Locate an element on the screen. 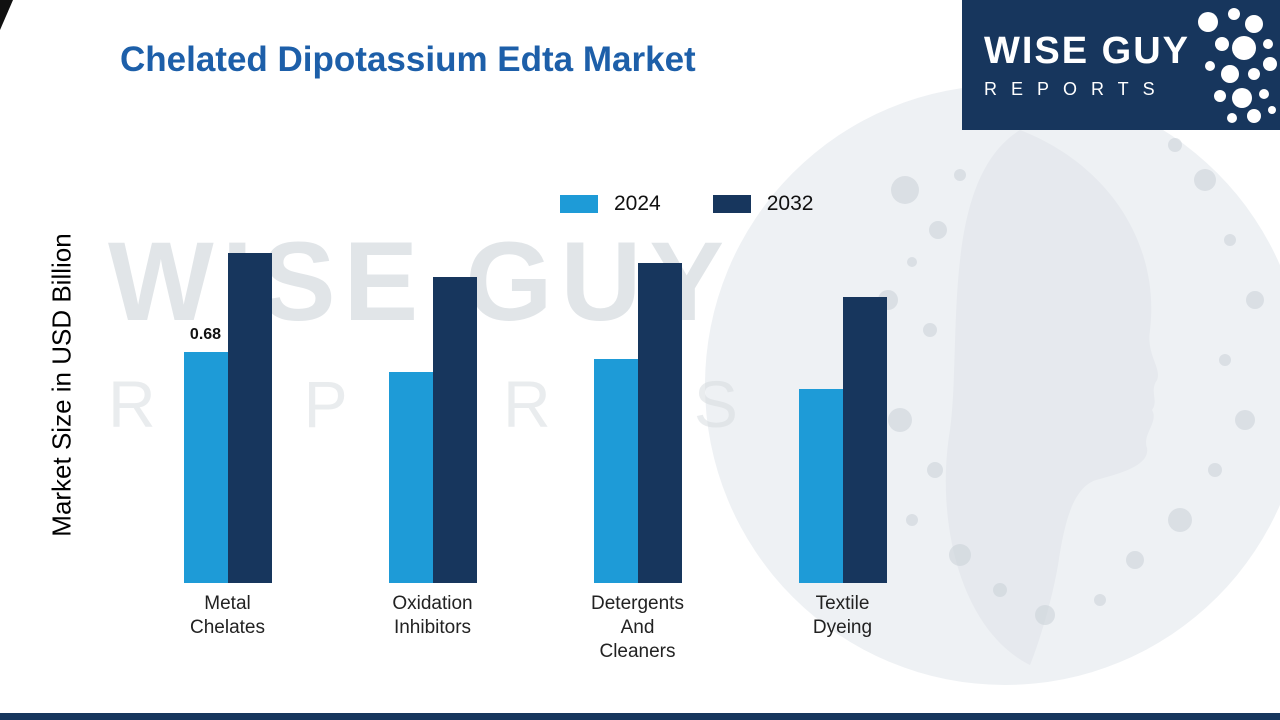  legend-swatch-2032 is located at coordinates (731, 204).